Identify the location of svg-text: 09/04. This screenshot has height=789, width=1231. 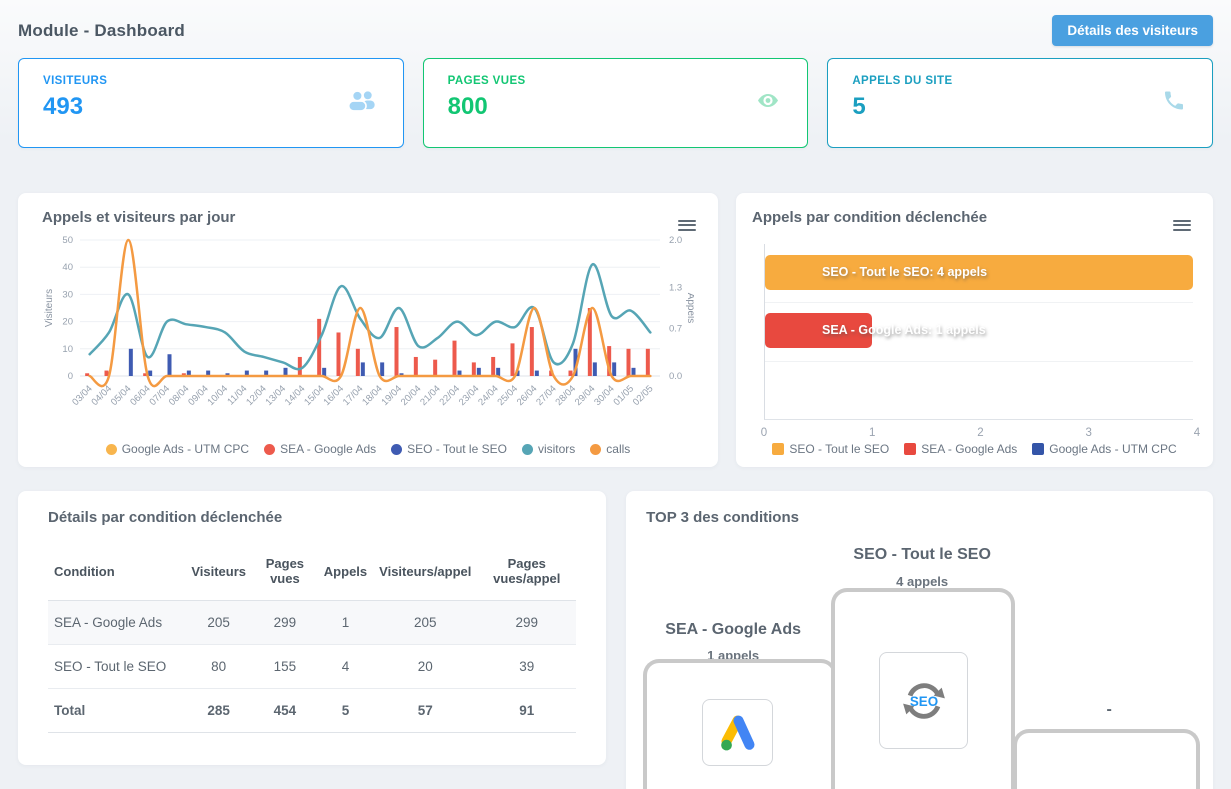
(198, 395).